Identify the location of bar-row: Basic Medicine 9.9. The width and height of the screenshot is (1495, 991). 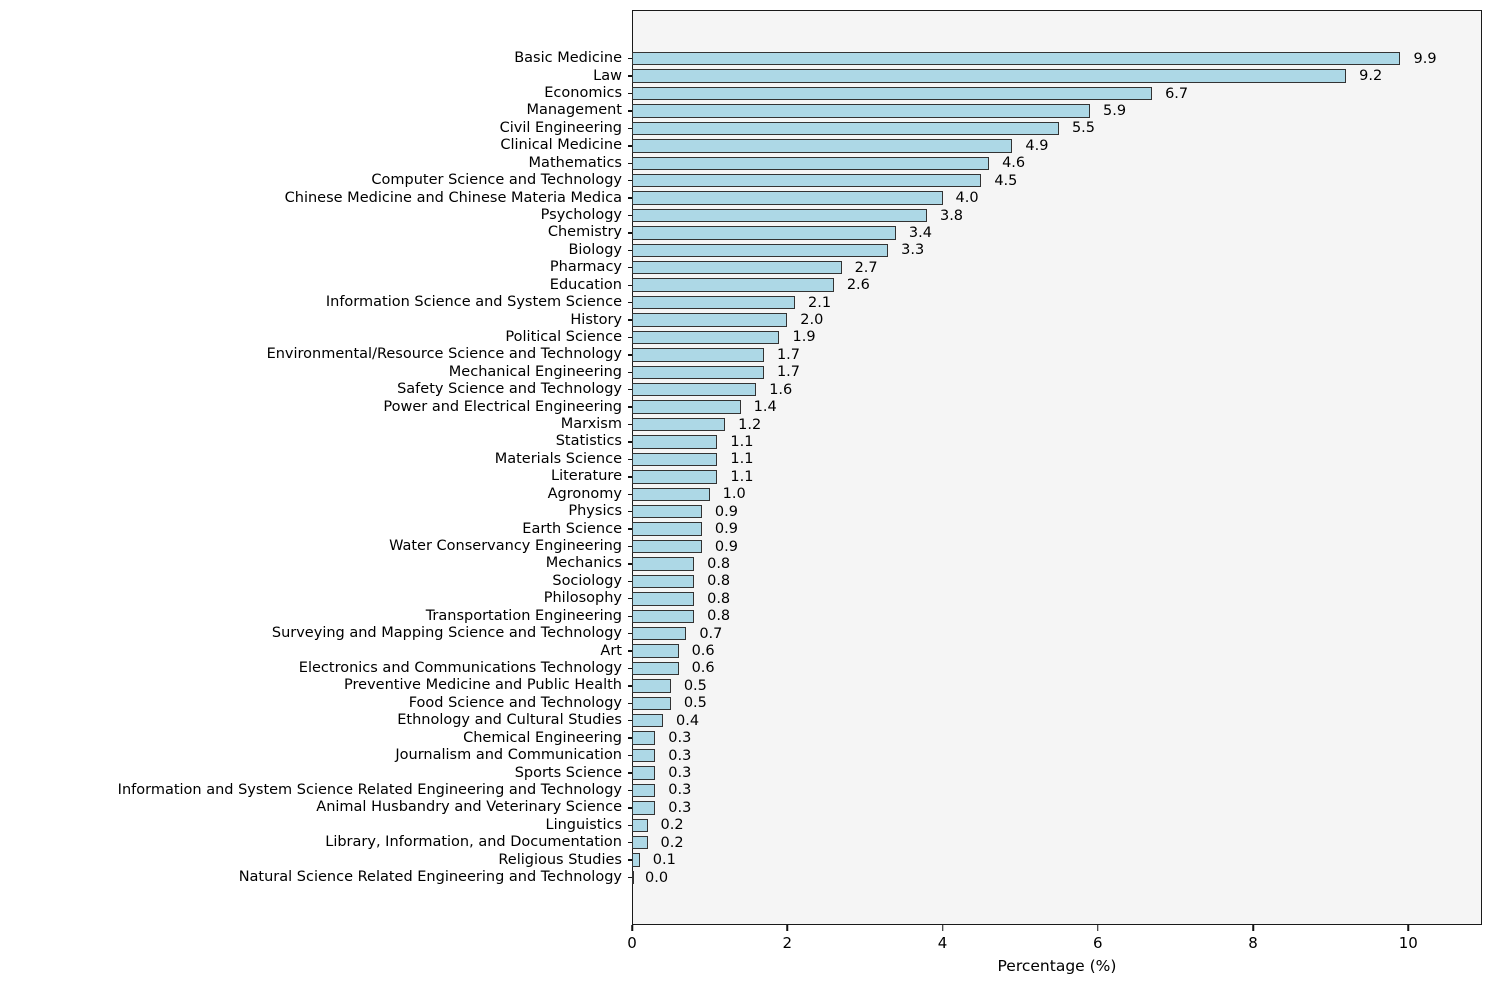
(741, 58).